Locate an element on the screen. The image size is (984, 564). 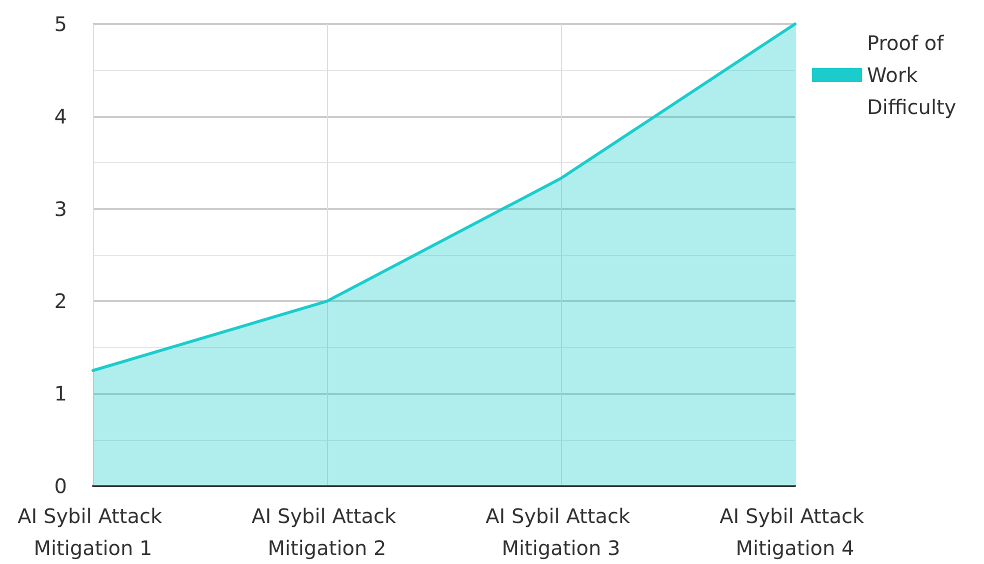
y-tick-label: 3 is located at coordinates (60, 208).